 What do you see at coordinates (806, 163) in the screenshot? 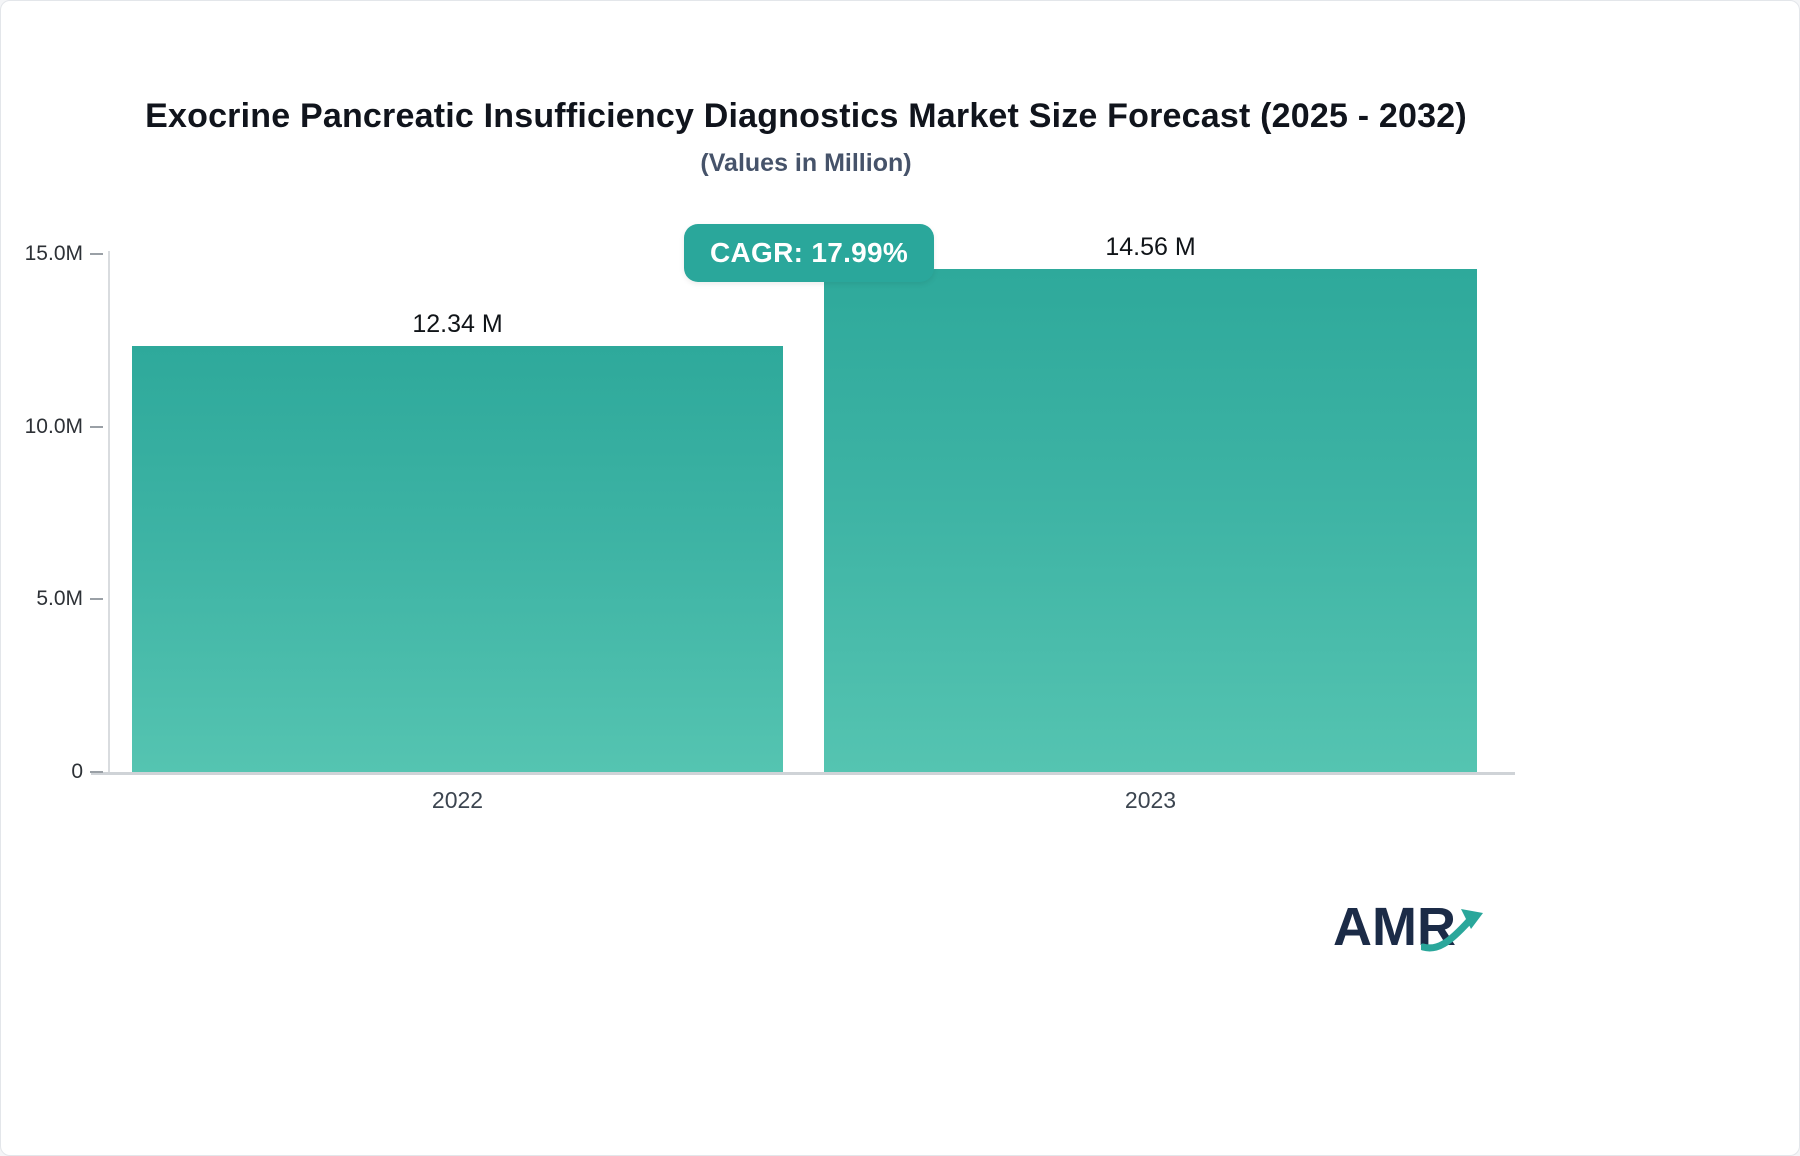
I see `chart-subtitle: (Values in Million)` at bounding box center [806, 163].